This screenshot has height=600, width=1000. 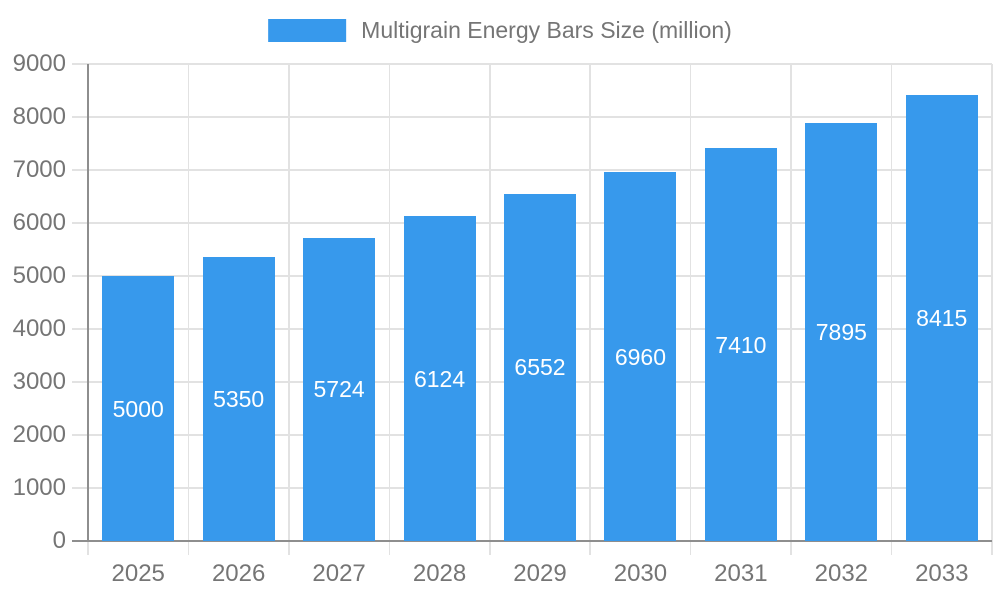 What do you see at coordinates (741, 573) in the screenshot?
I see `x-axis-tick-label: 2031` at bounding box center [741, 573].